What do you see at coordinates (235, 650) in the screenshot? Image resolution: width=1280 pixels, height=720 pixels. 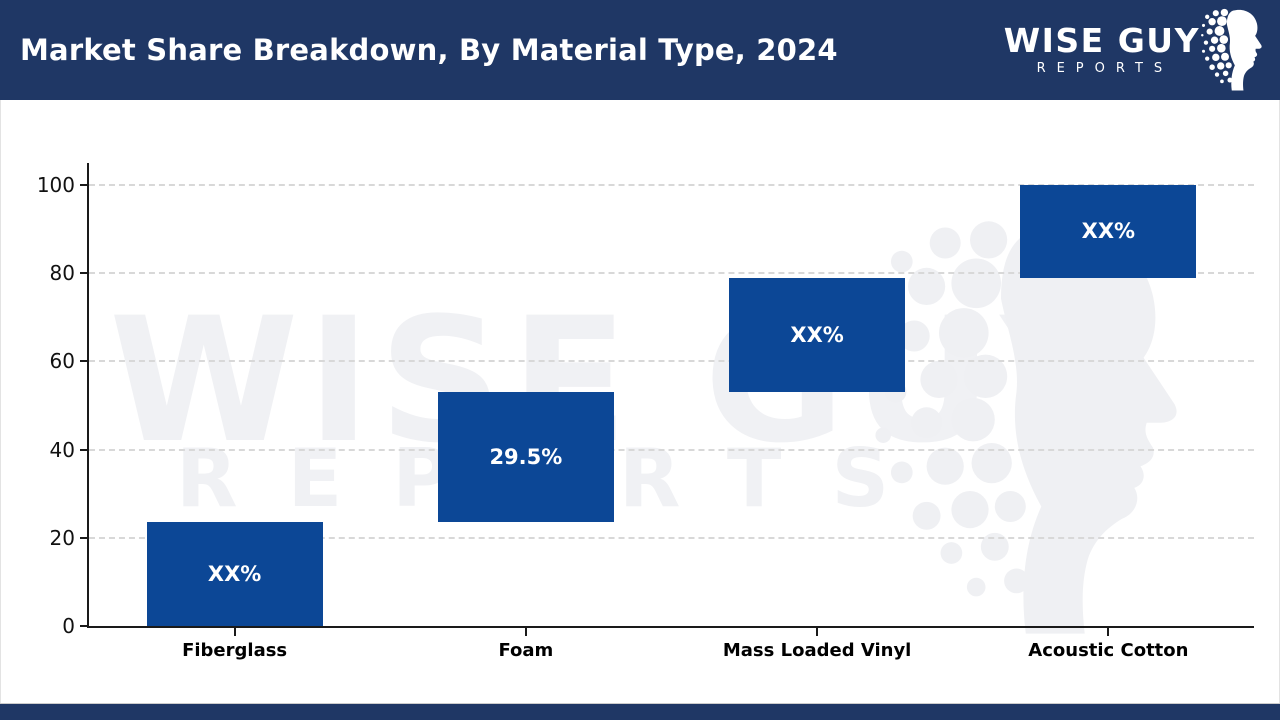 I see `x-category-label: Fiberglass` at bounding box center [235, 650].